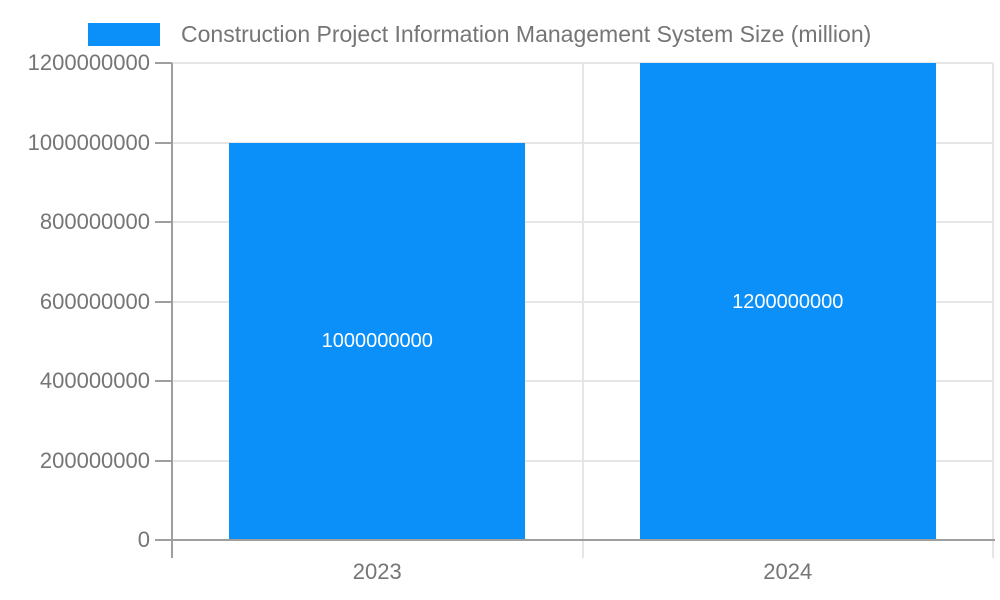  I want to click on y-tick-label: 1000000000, so click(88, 142).